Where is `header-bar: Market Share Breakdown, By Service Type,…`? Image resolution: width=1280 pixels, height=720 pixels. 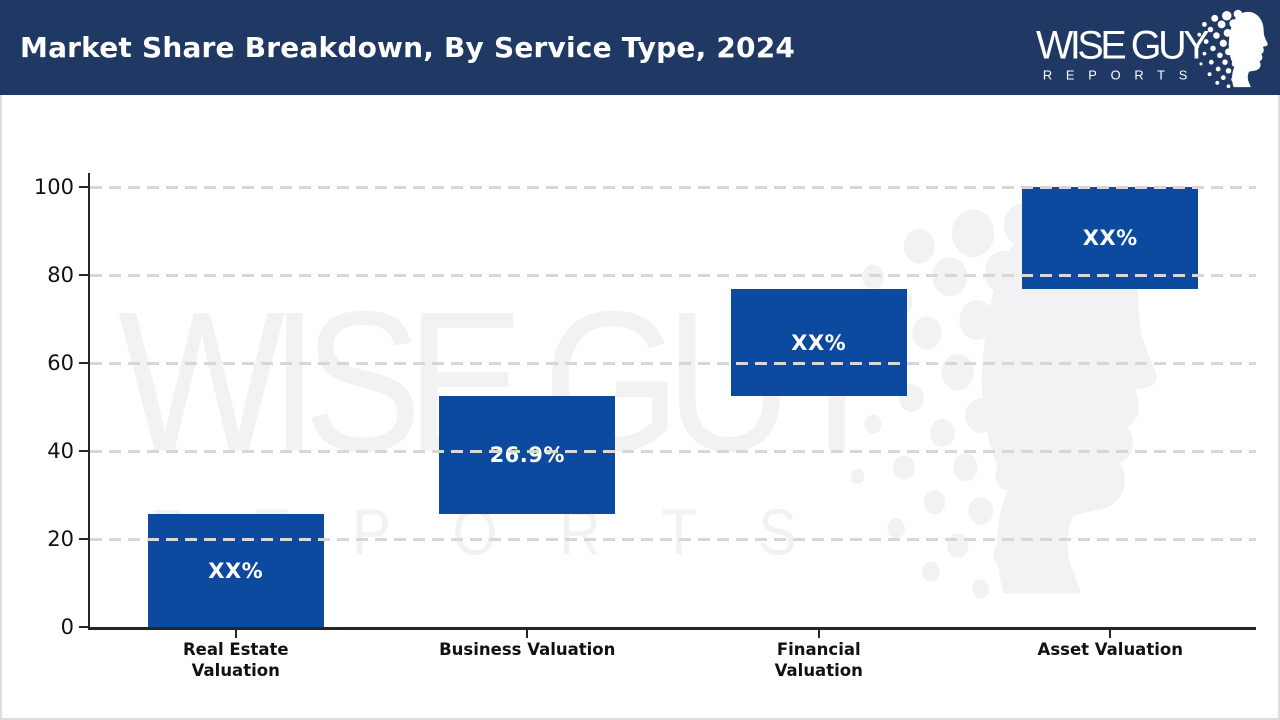 header-bar: Market Share Breakdown, By Service Type,… is located at coordinates (640, 47).